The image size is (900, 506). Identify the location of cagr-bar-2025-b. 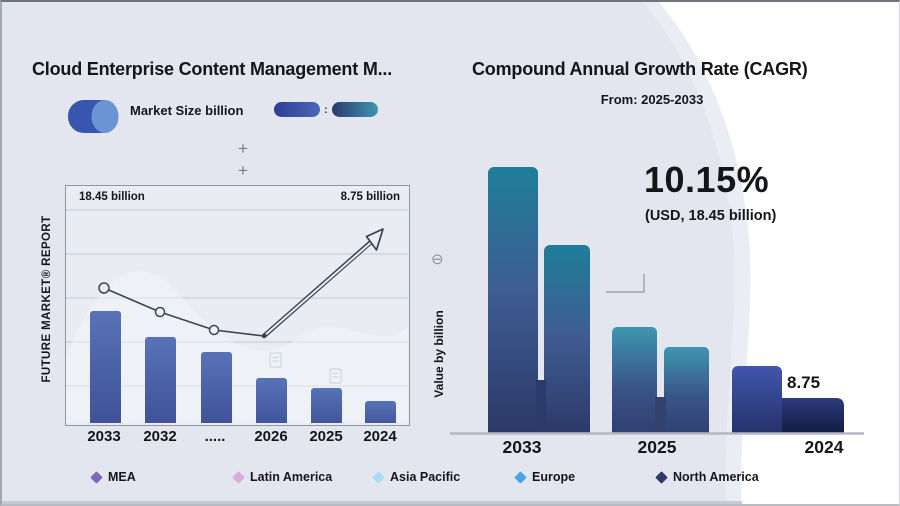
(686, 390).